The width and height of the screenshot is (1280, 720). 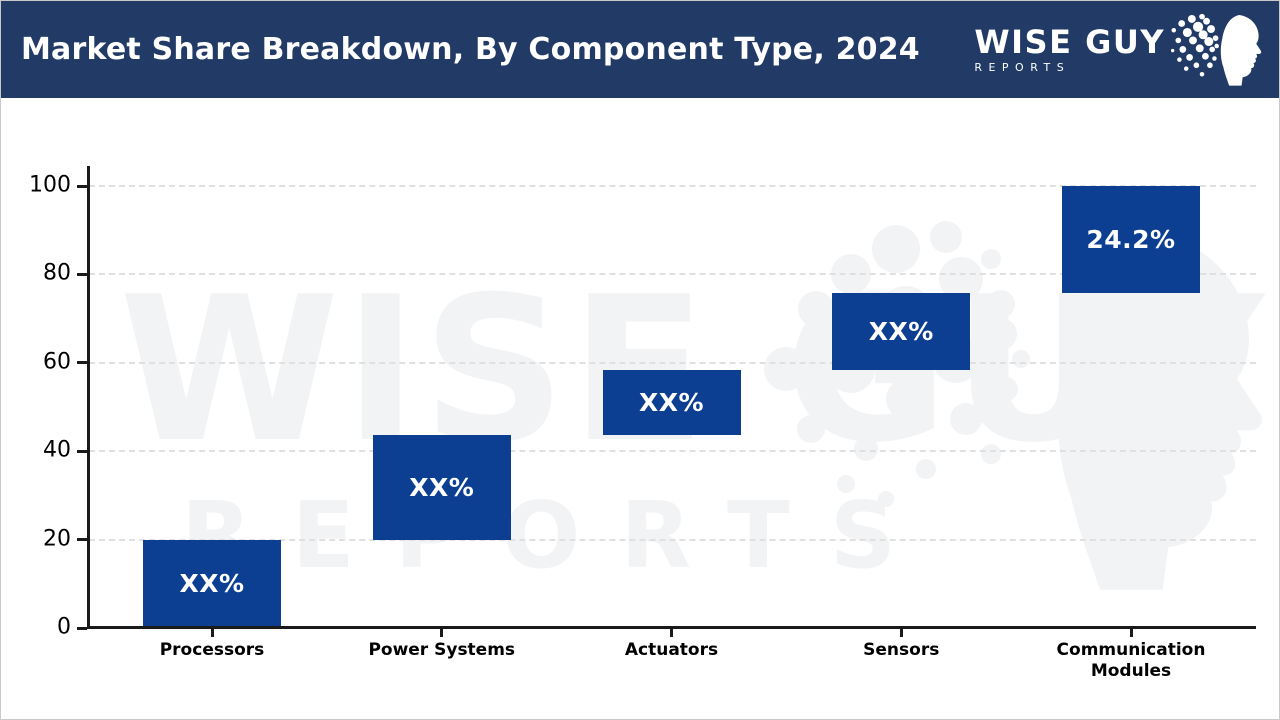 What do you see at coordinates (50, 185) in the screenshot?
I see `y-tick-label: 100` at bounding box center [50, 185].